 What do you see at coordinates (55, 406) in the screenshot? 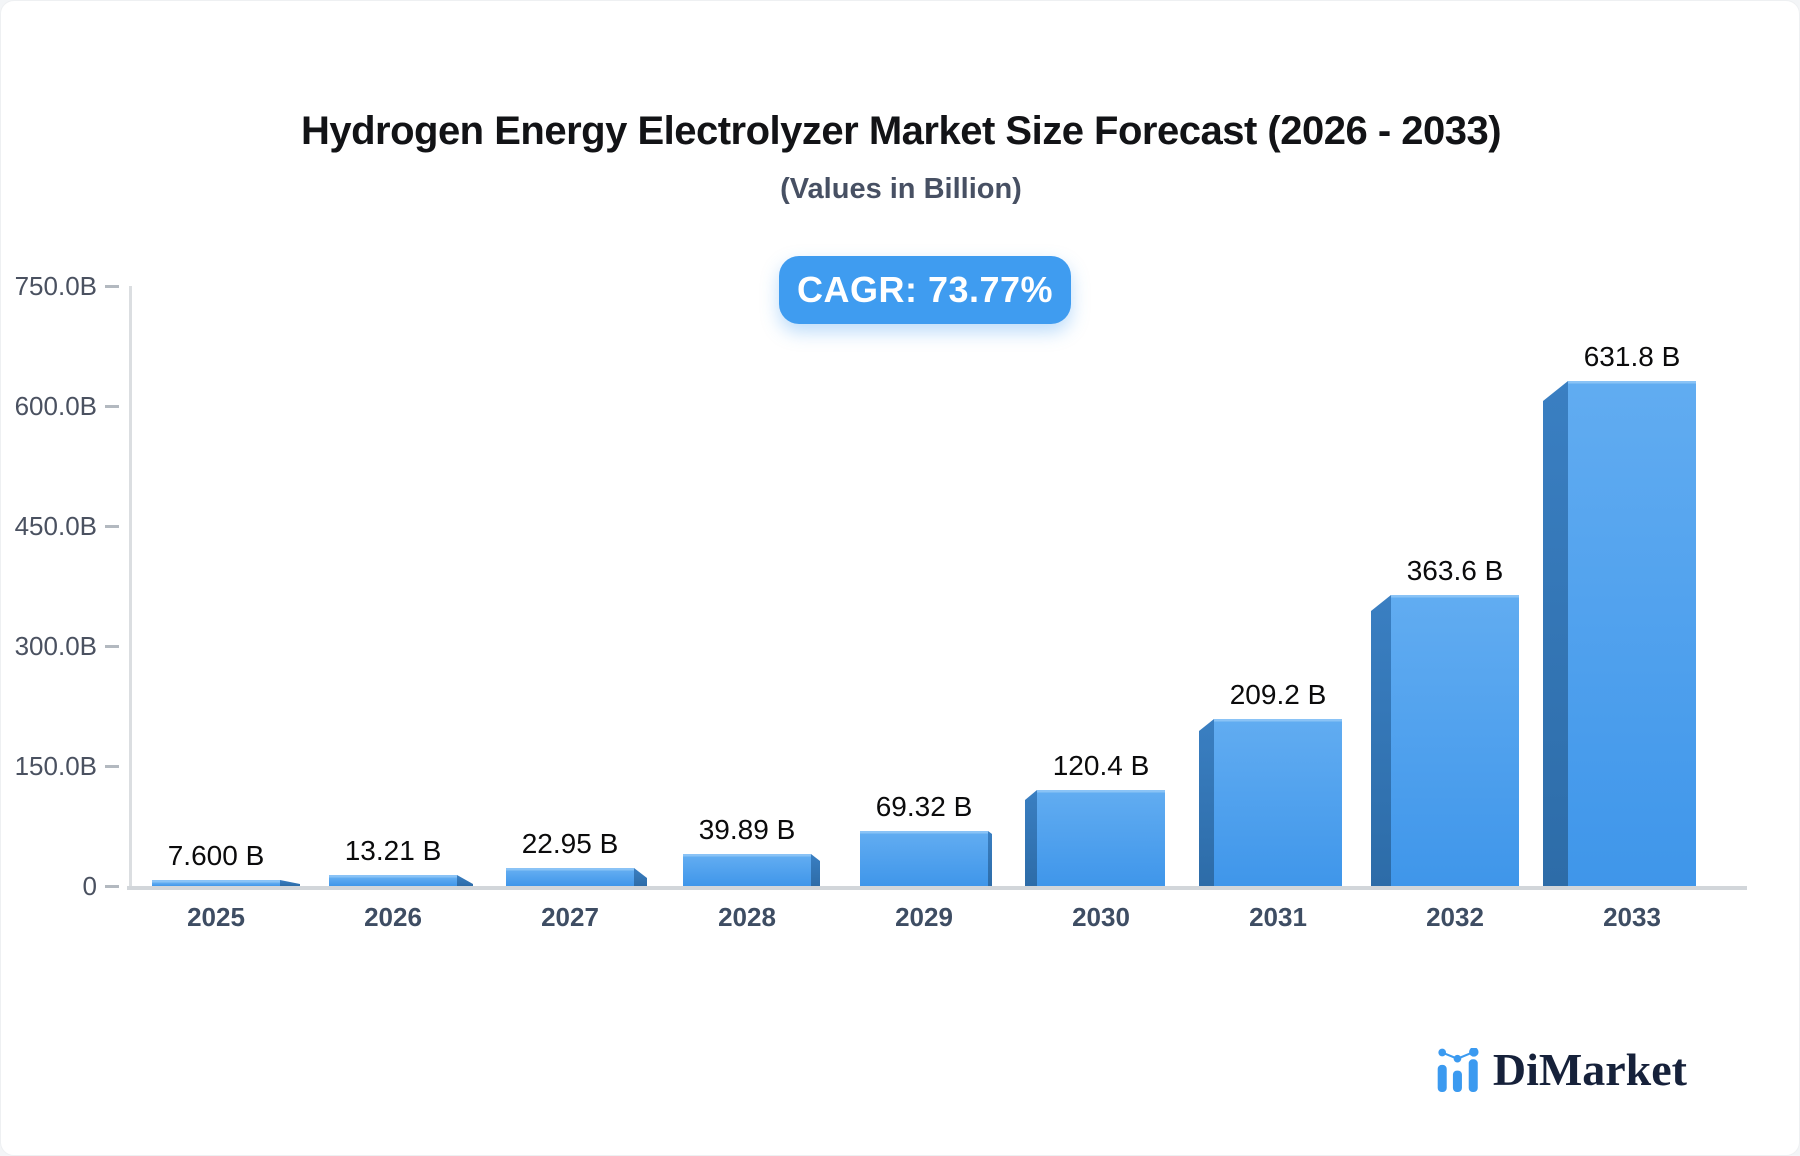
I see `y-axis-tick-label: 600.0B` at bounding box center [55, 406].